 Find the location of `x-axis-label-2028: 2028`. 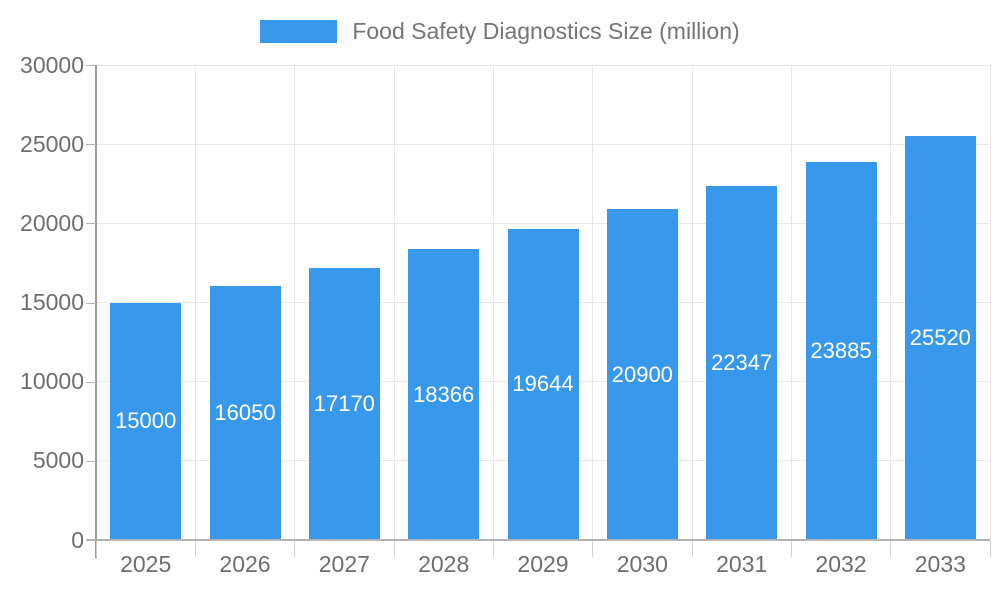

x-axis-label-2028: 2028 is located at coordinates (444, 564).